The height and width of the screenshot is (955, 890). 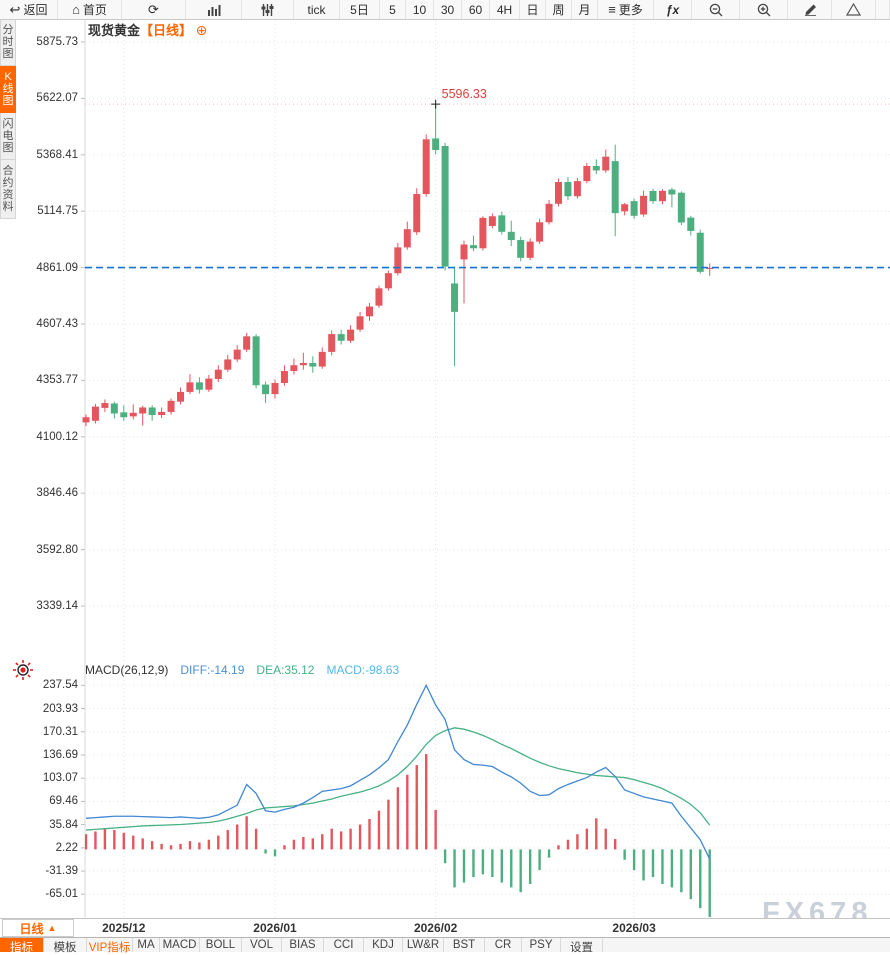 What do you see at coordinates (31, 928) in the screenshot?
I see `period-selector-label: 日线` at bounding box center [31, 928].